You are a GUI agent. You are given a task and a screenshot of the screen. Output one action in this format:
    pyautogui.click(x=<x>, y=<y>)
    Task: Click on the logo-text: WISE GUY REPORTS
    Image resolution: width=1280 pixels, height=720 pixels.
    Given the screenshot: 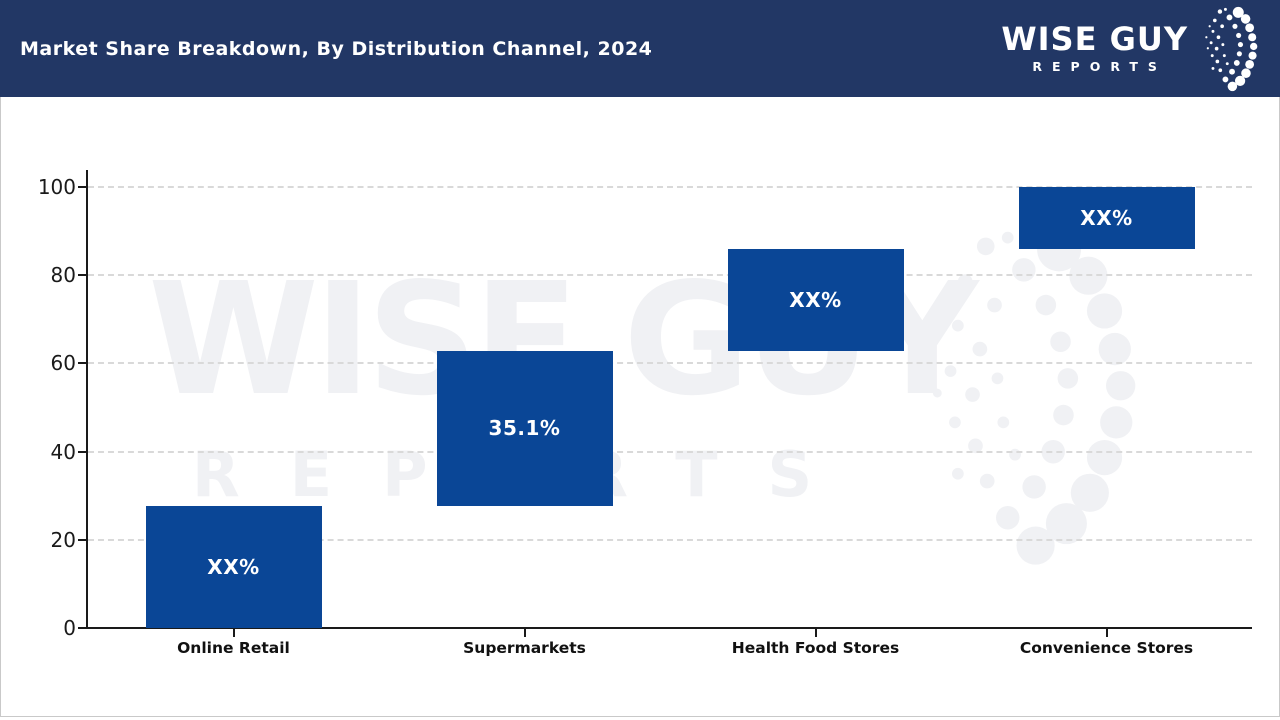 What is the action you would take?
    pyautogui.click(x=1094, y=48)
    